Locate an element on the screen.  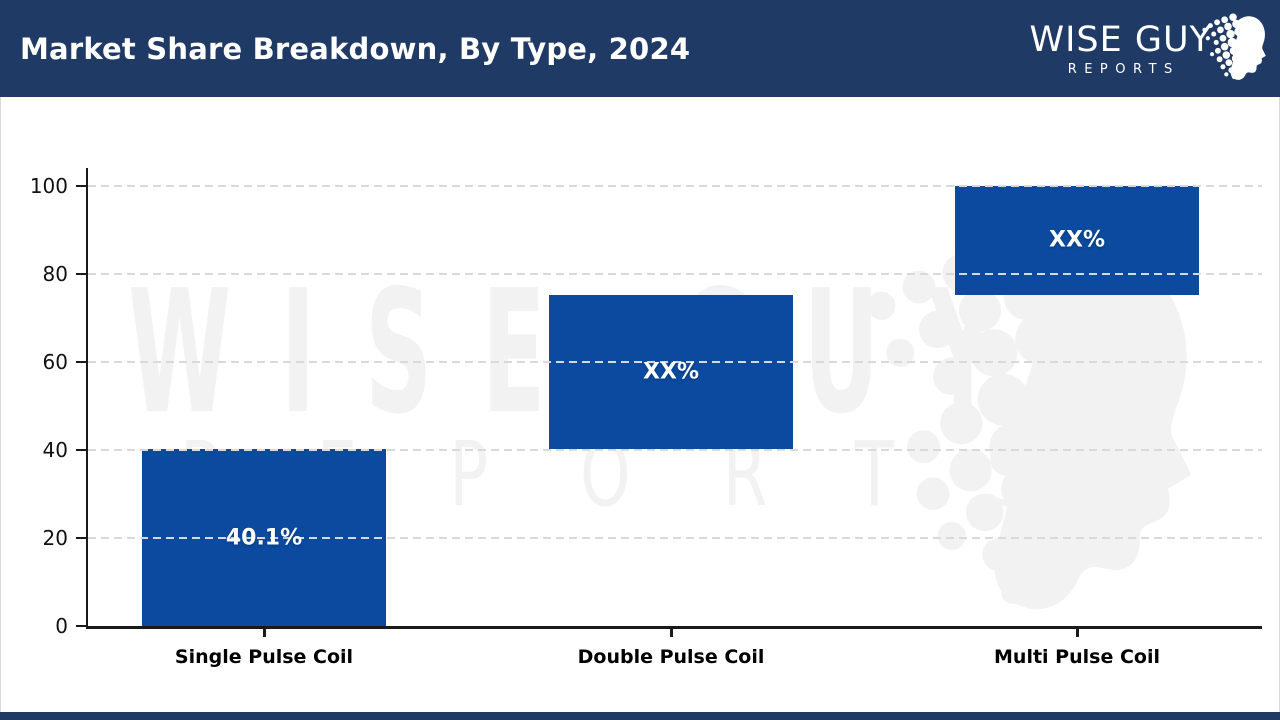
bar-value-label-3: XX% is located at coordinates (1077, 240).